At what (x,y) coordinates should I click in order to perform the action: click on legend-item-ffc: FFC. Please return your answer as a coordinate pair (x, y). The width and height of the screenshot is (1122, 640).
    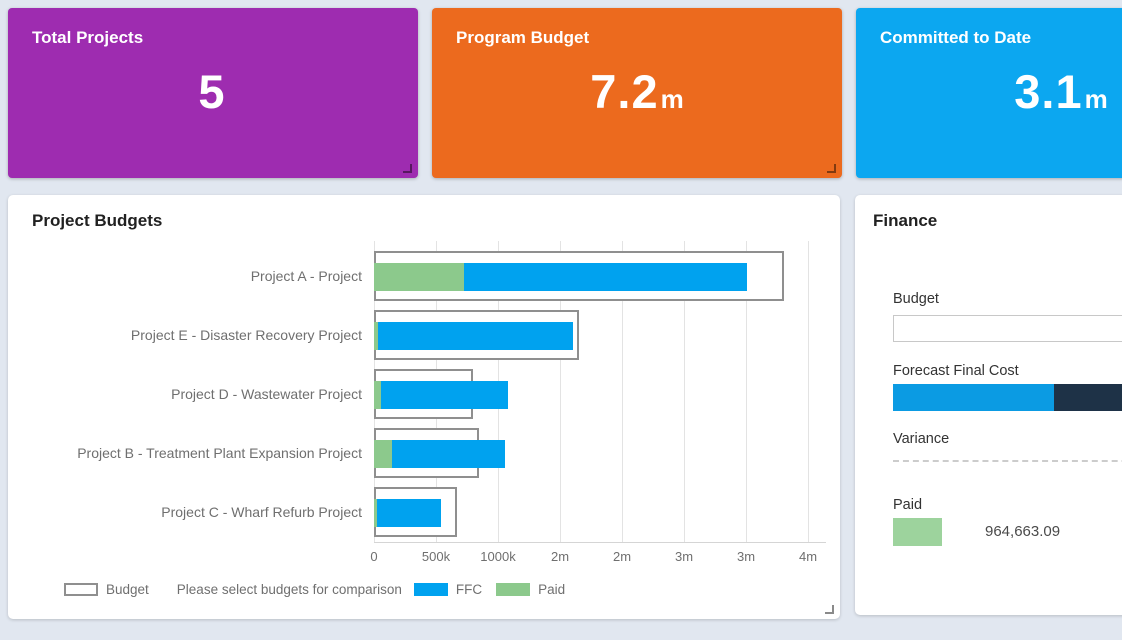
    Looking at the image, I should click on (448, 589).